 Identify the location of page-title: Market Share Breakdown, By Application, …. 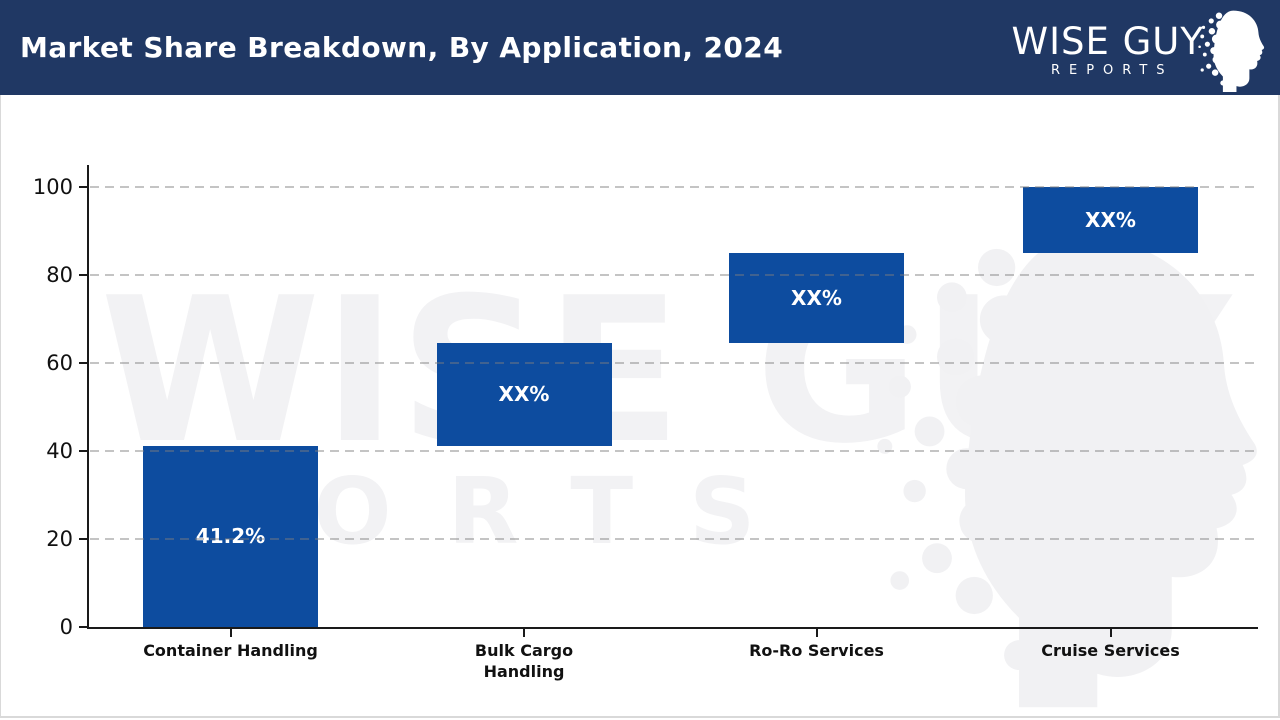
(402, 47).